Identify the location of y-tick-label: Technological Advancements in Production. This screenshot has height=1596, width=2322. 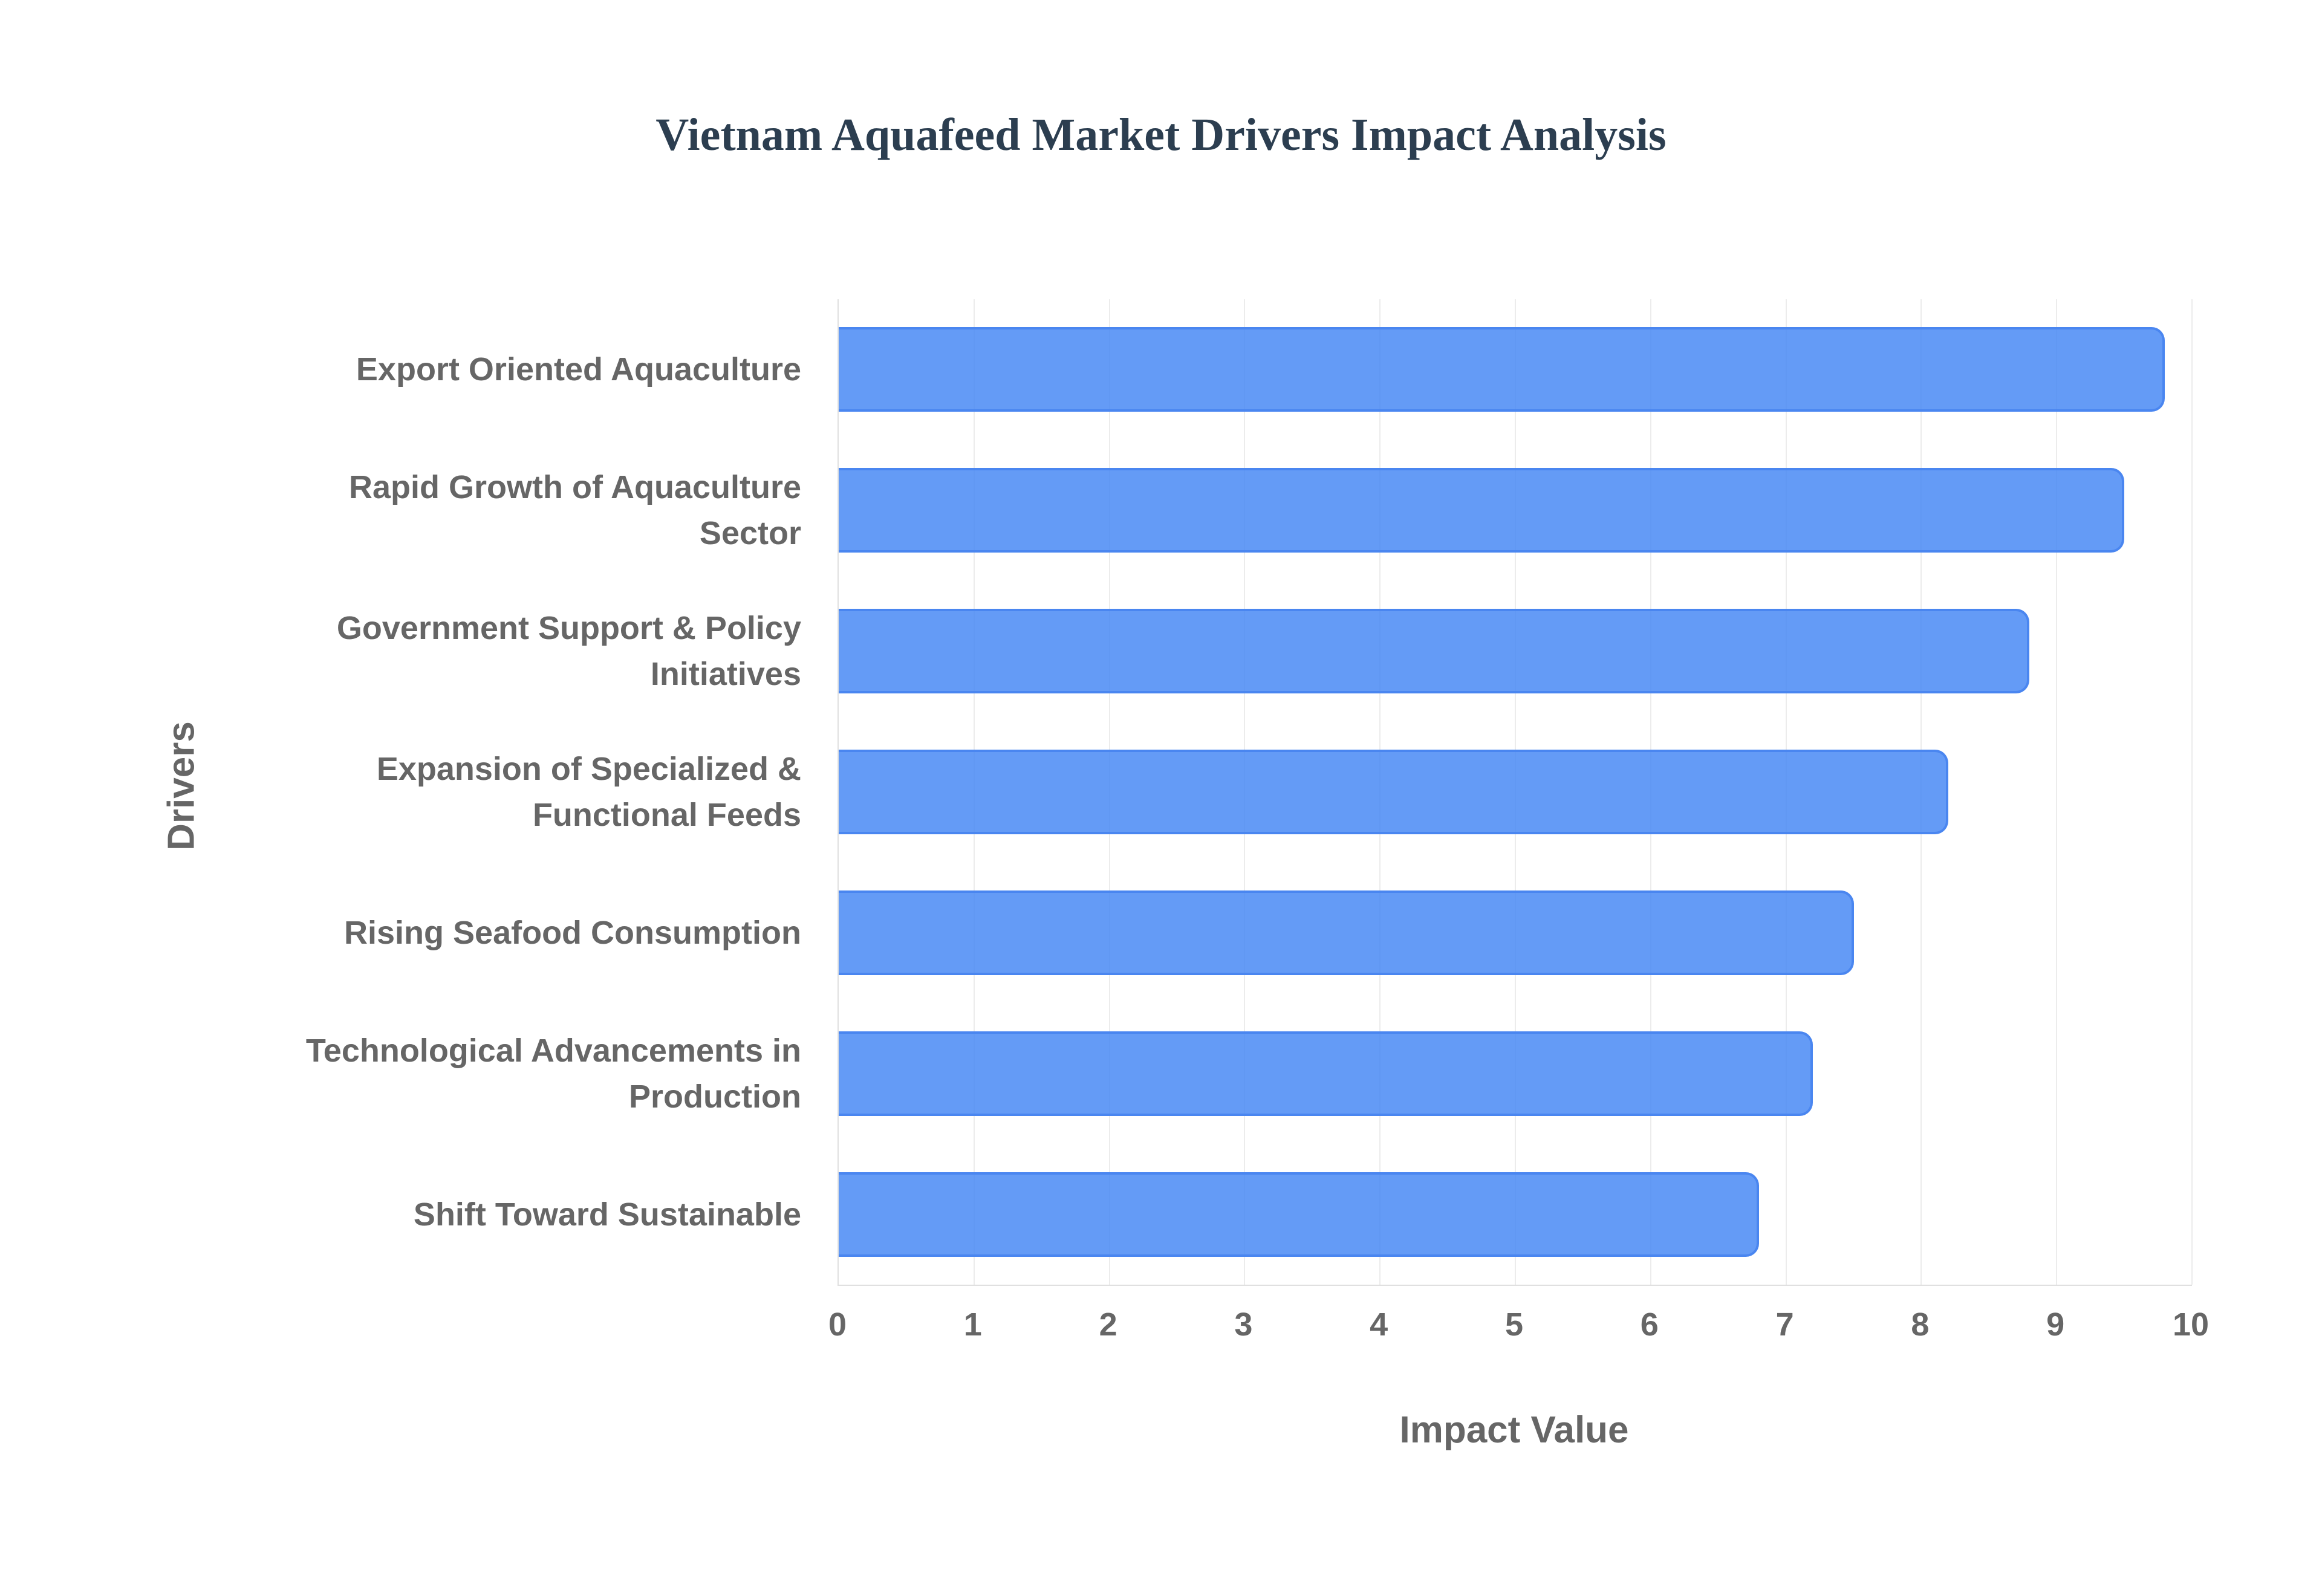
(553, 1073).